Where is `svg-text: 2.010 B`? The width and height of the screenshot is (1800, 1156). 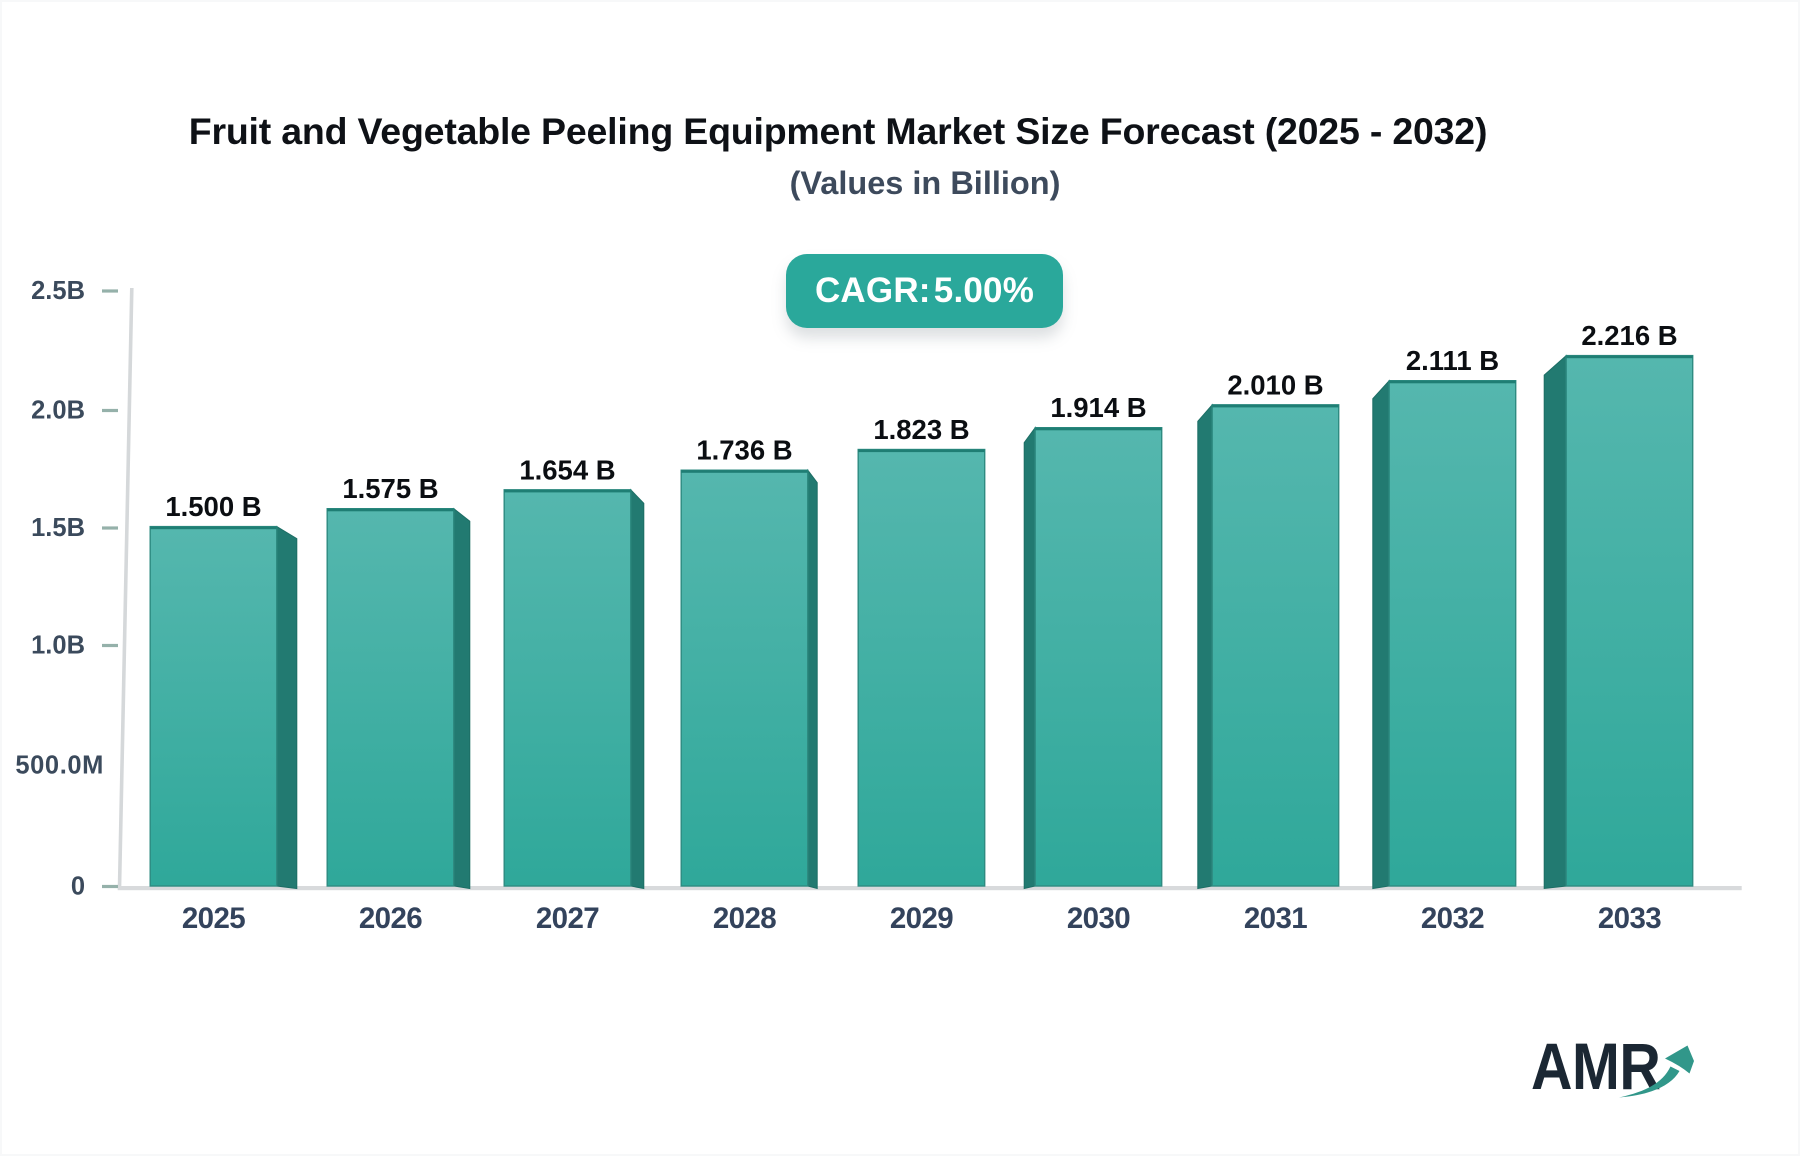 svg-text: 2.010 B is located at coordinates (1275, 384).